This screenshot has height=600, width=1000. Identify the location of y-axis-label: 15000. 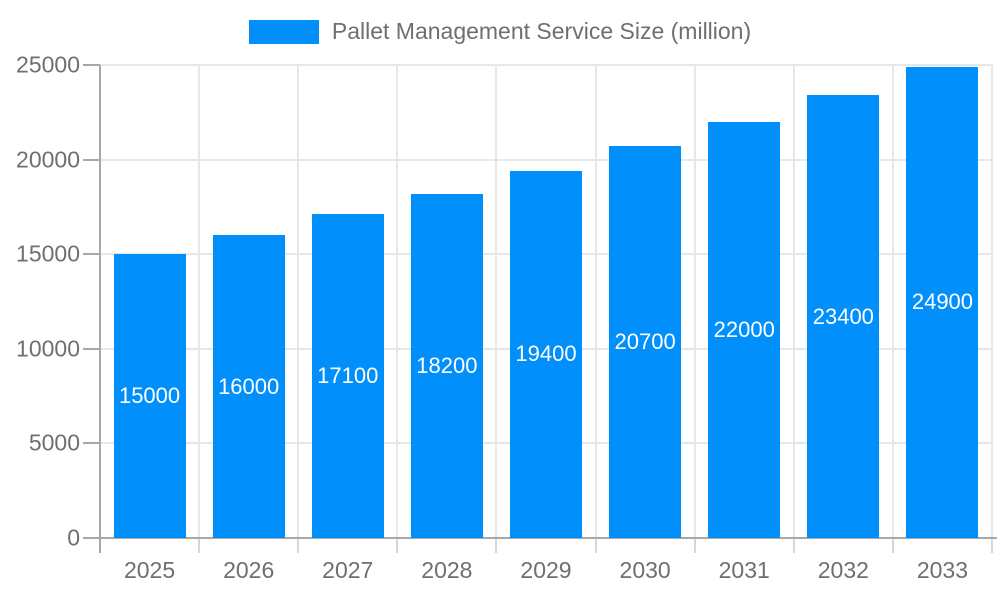
(48, 253).